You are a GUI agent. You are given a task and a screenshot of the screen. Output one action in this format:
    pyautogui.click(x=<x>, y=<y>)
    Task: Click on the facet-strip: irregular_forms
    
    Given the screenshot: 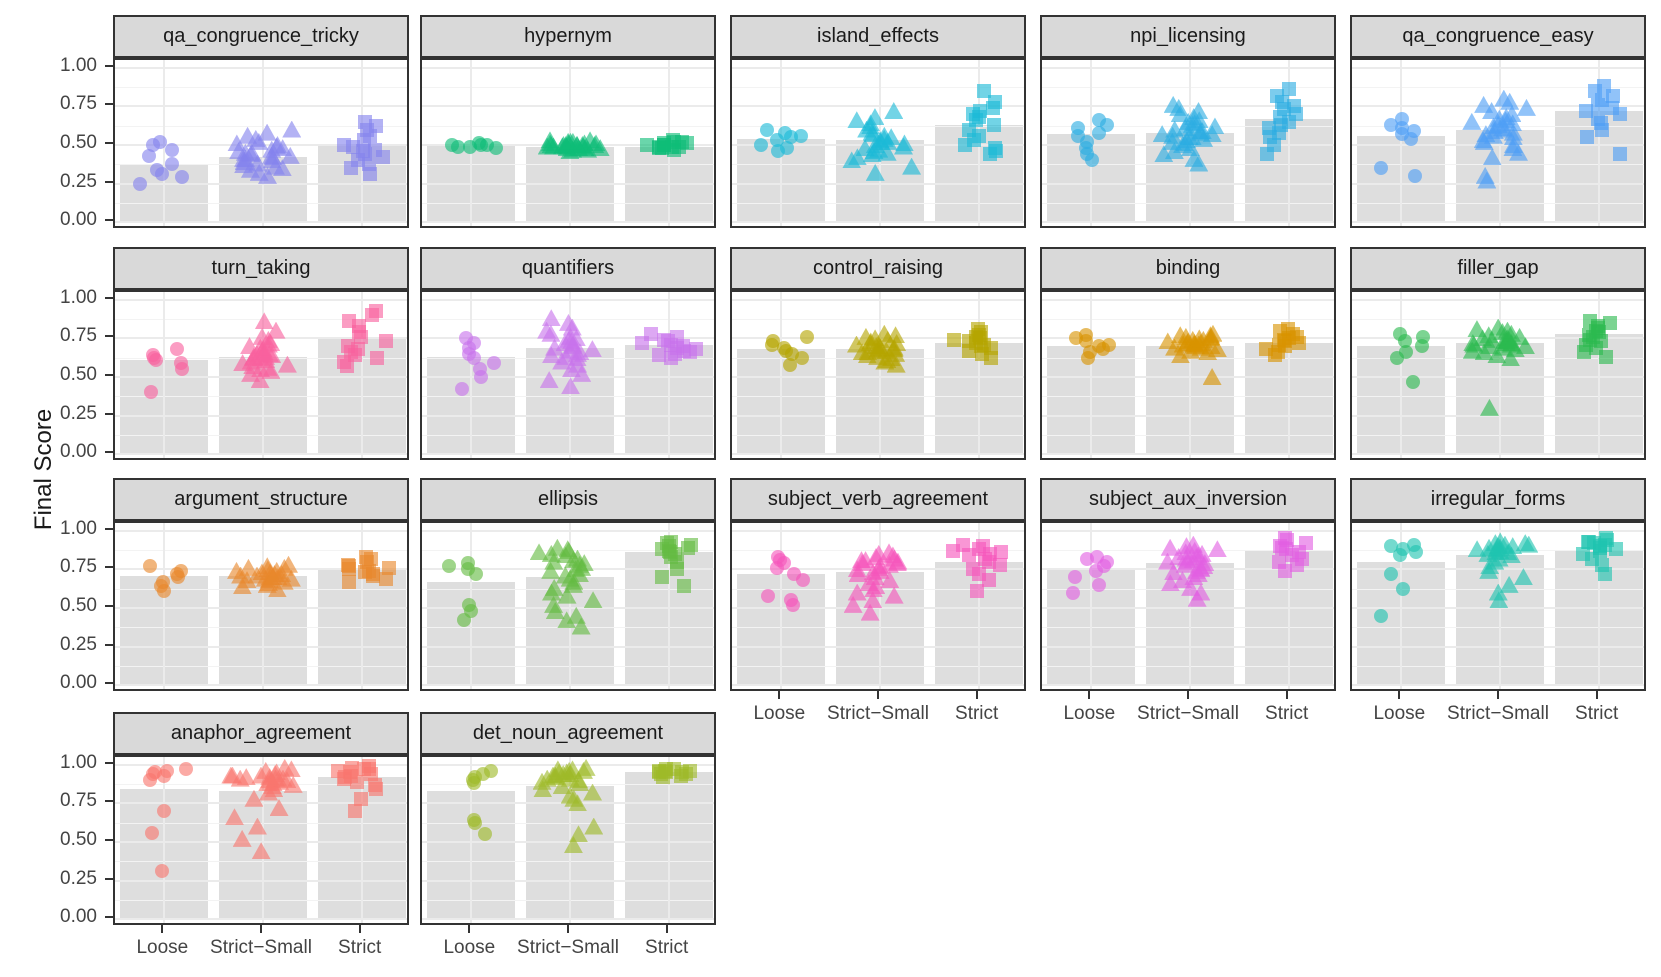 What is the action you would take?
    pyautogui.click(x=1498, y=499)
    